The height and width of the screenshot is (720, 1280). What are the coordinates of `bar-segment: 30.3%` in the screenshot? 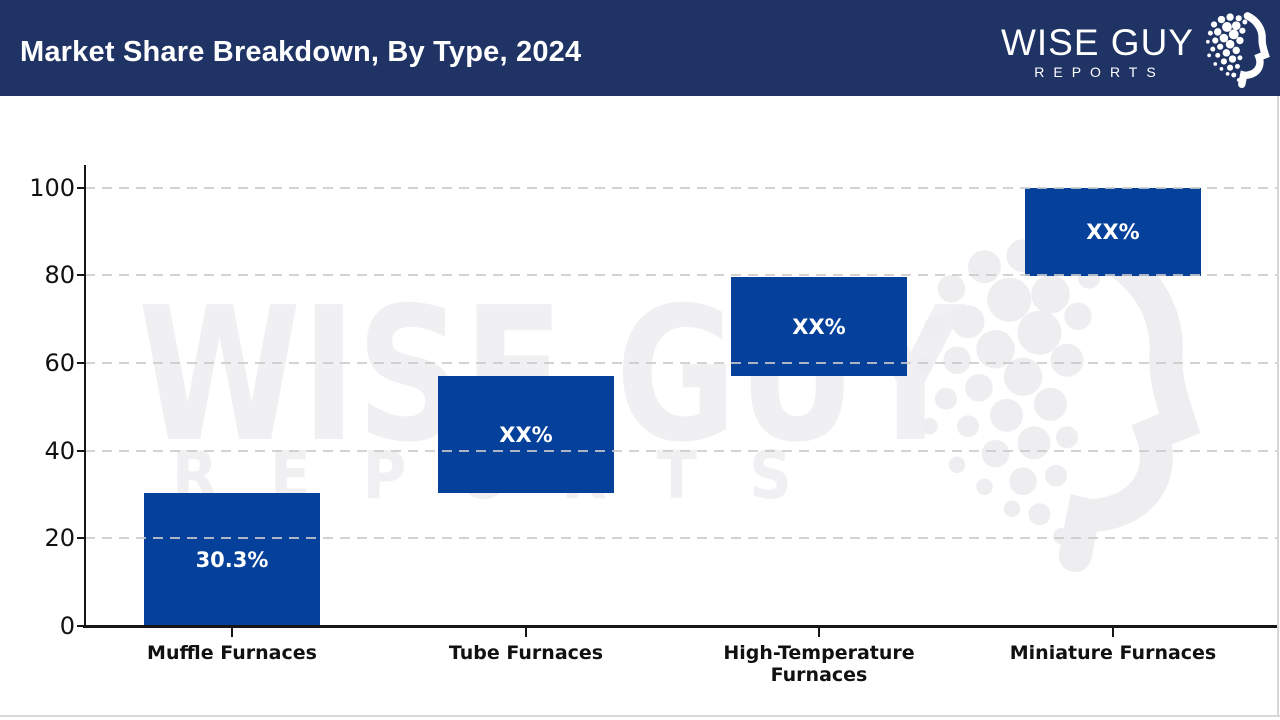 It's located at (232, 559).